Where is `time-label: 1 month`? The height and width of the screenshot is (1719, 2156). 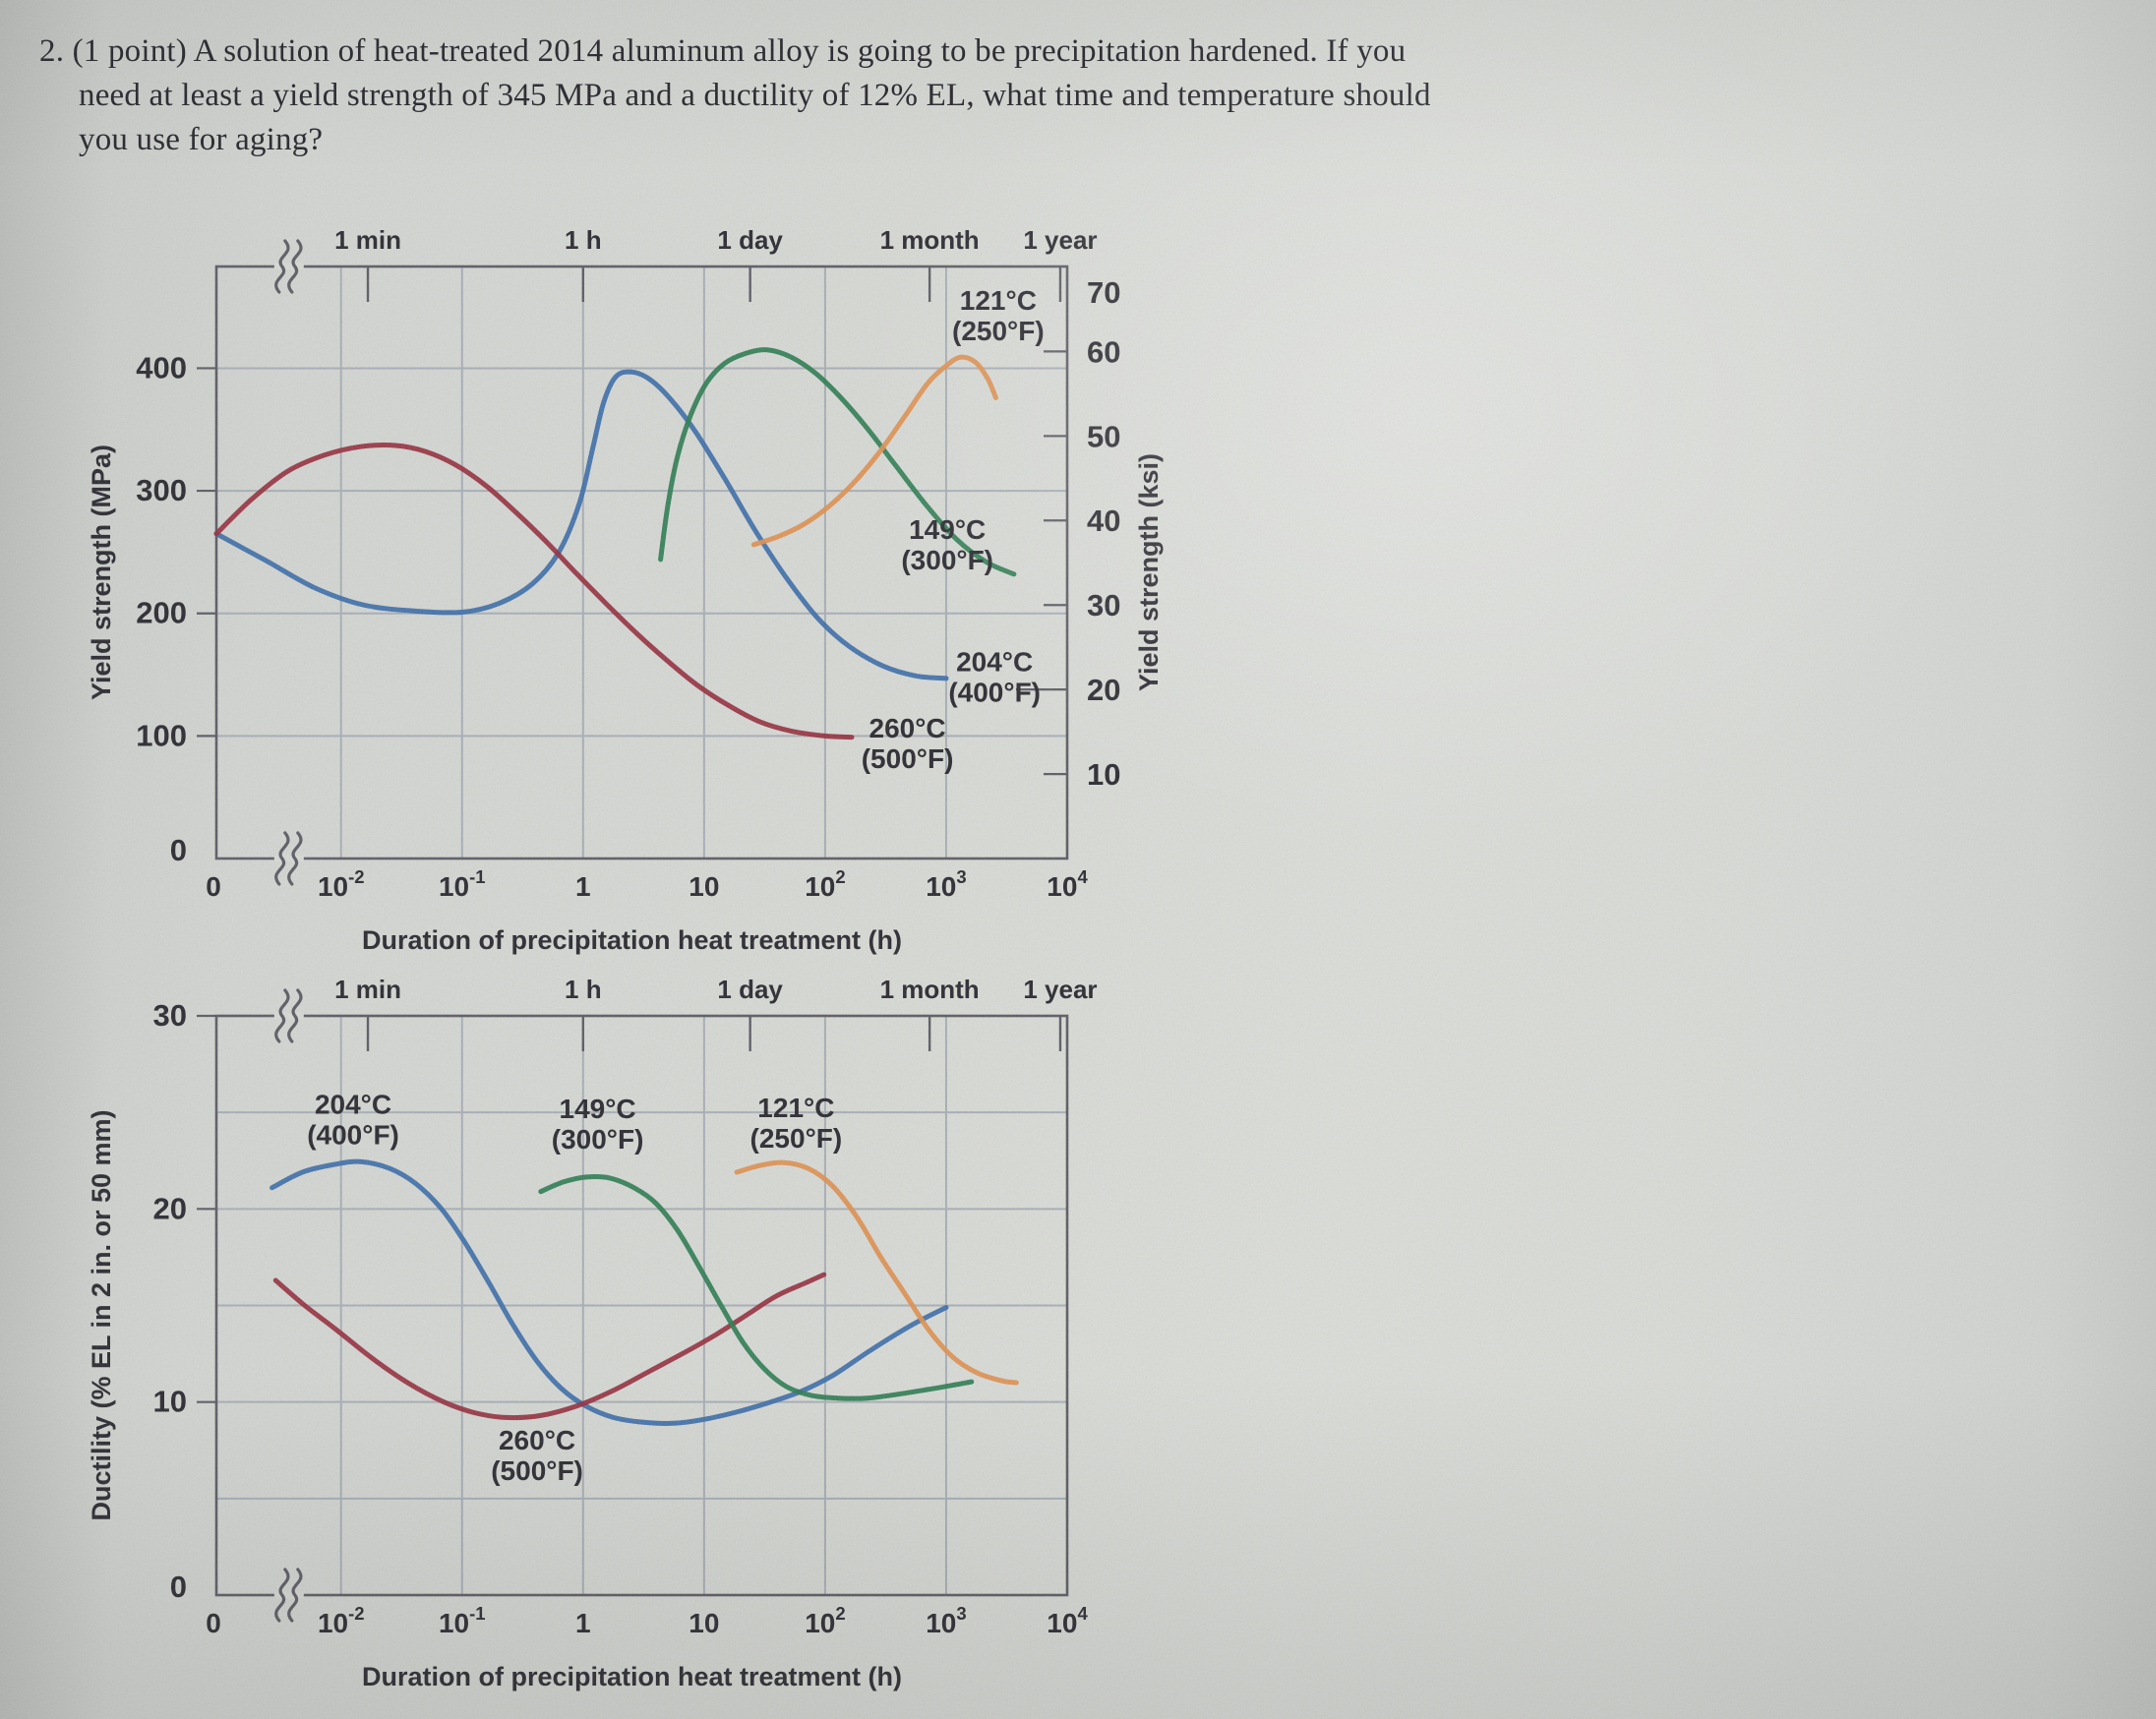
time-label: 1 month is located at coordinates (930, 989).